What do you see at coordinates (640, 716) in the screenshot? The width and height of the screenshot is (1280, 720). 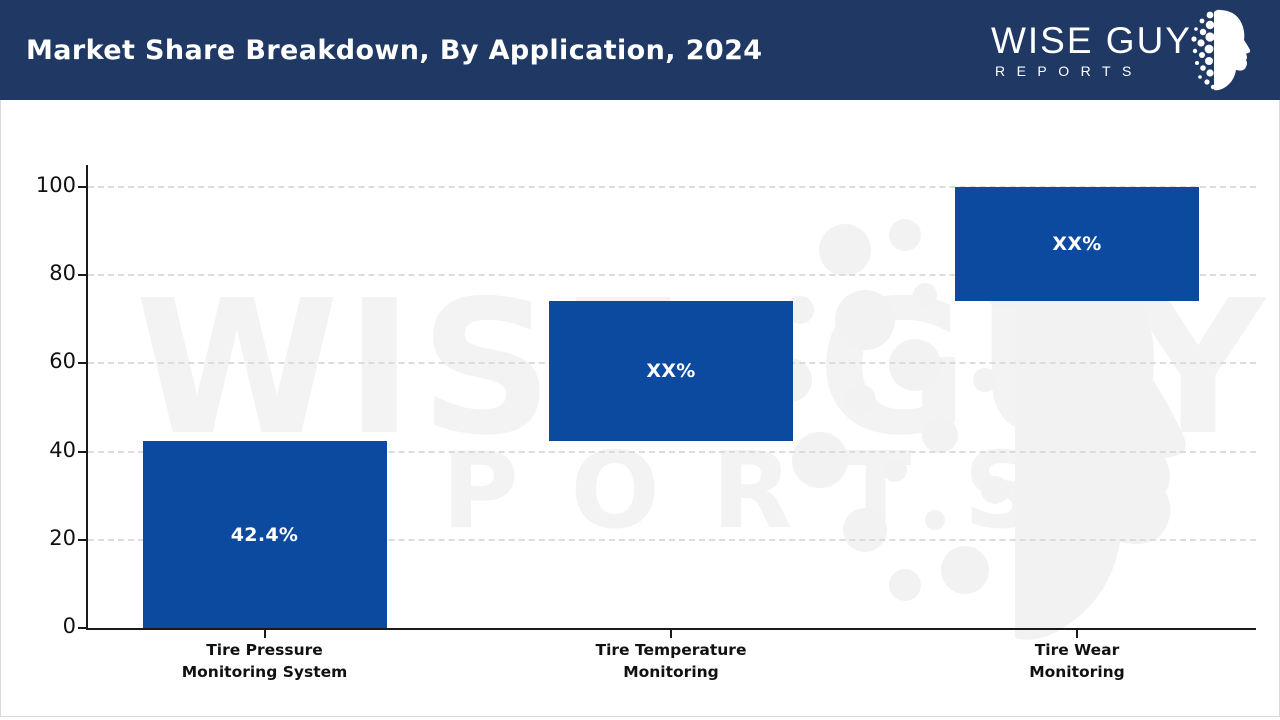 I see `frame-border-bottom` at bounding box center [640, 716].